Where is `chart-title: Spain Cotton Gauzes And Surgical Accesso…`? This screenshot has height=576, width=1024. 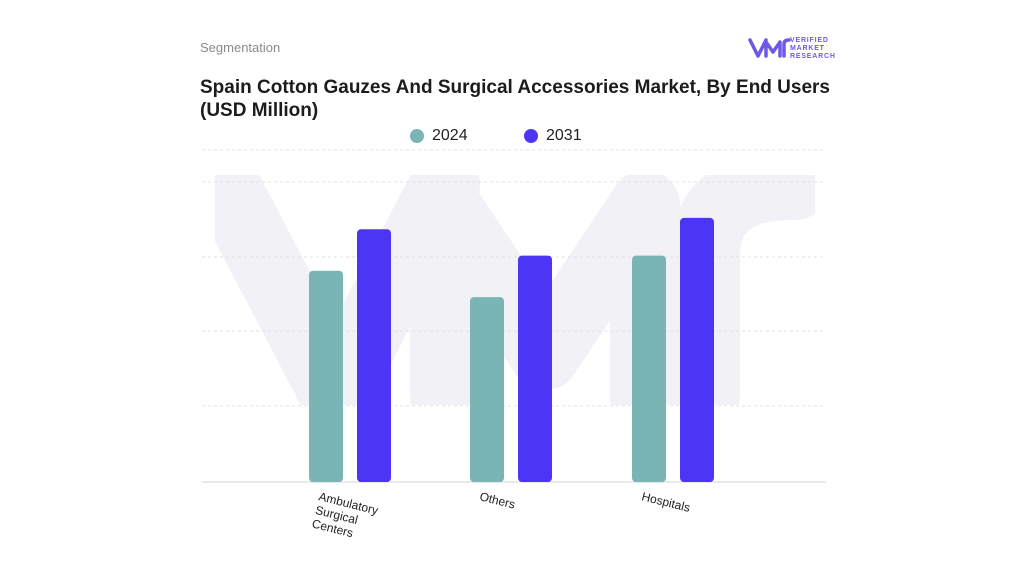 chart-title: Spain Cotton Gauzes And Surgical Accesso… is located at coordinates (515, 99).